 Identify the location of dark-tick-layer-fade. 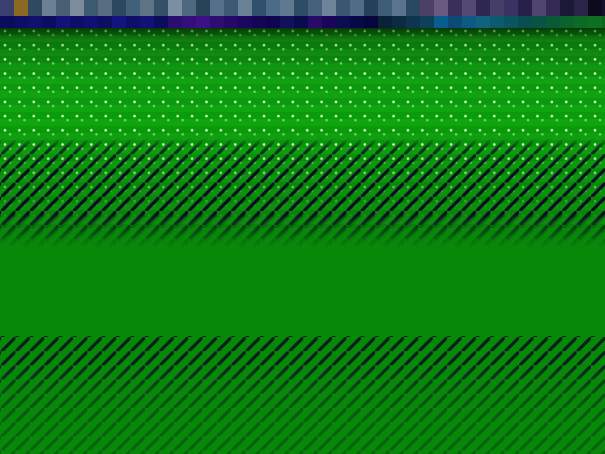
(302, 231).